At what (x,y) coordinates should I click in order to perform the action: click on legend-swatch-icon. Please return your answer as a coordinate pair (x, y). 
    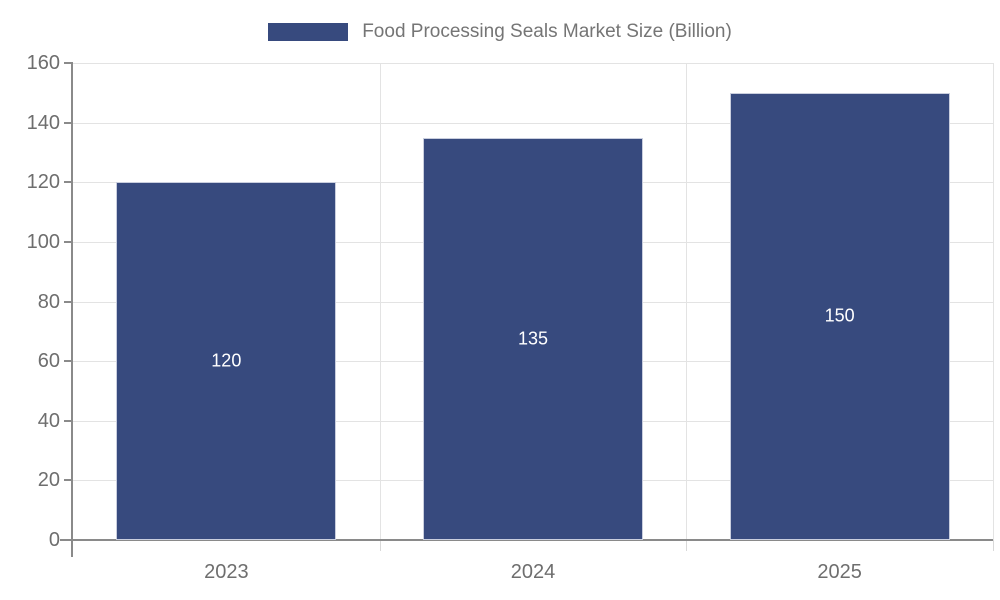
    Looking at the image, I should click on (308, 32).